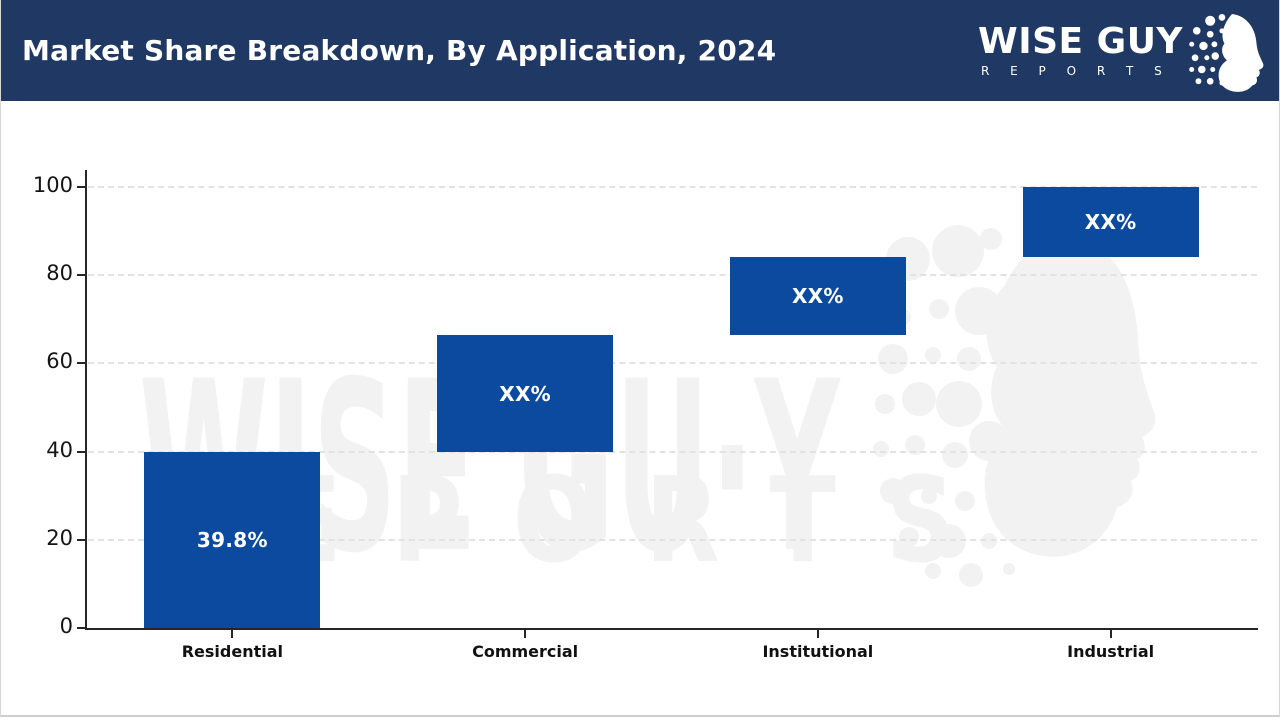  I want to click on bar-industrial: XX%, so click(1110, 222).